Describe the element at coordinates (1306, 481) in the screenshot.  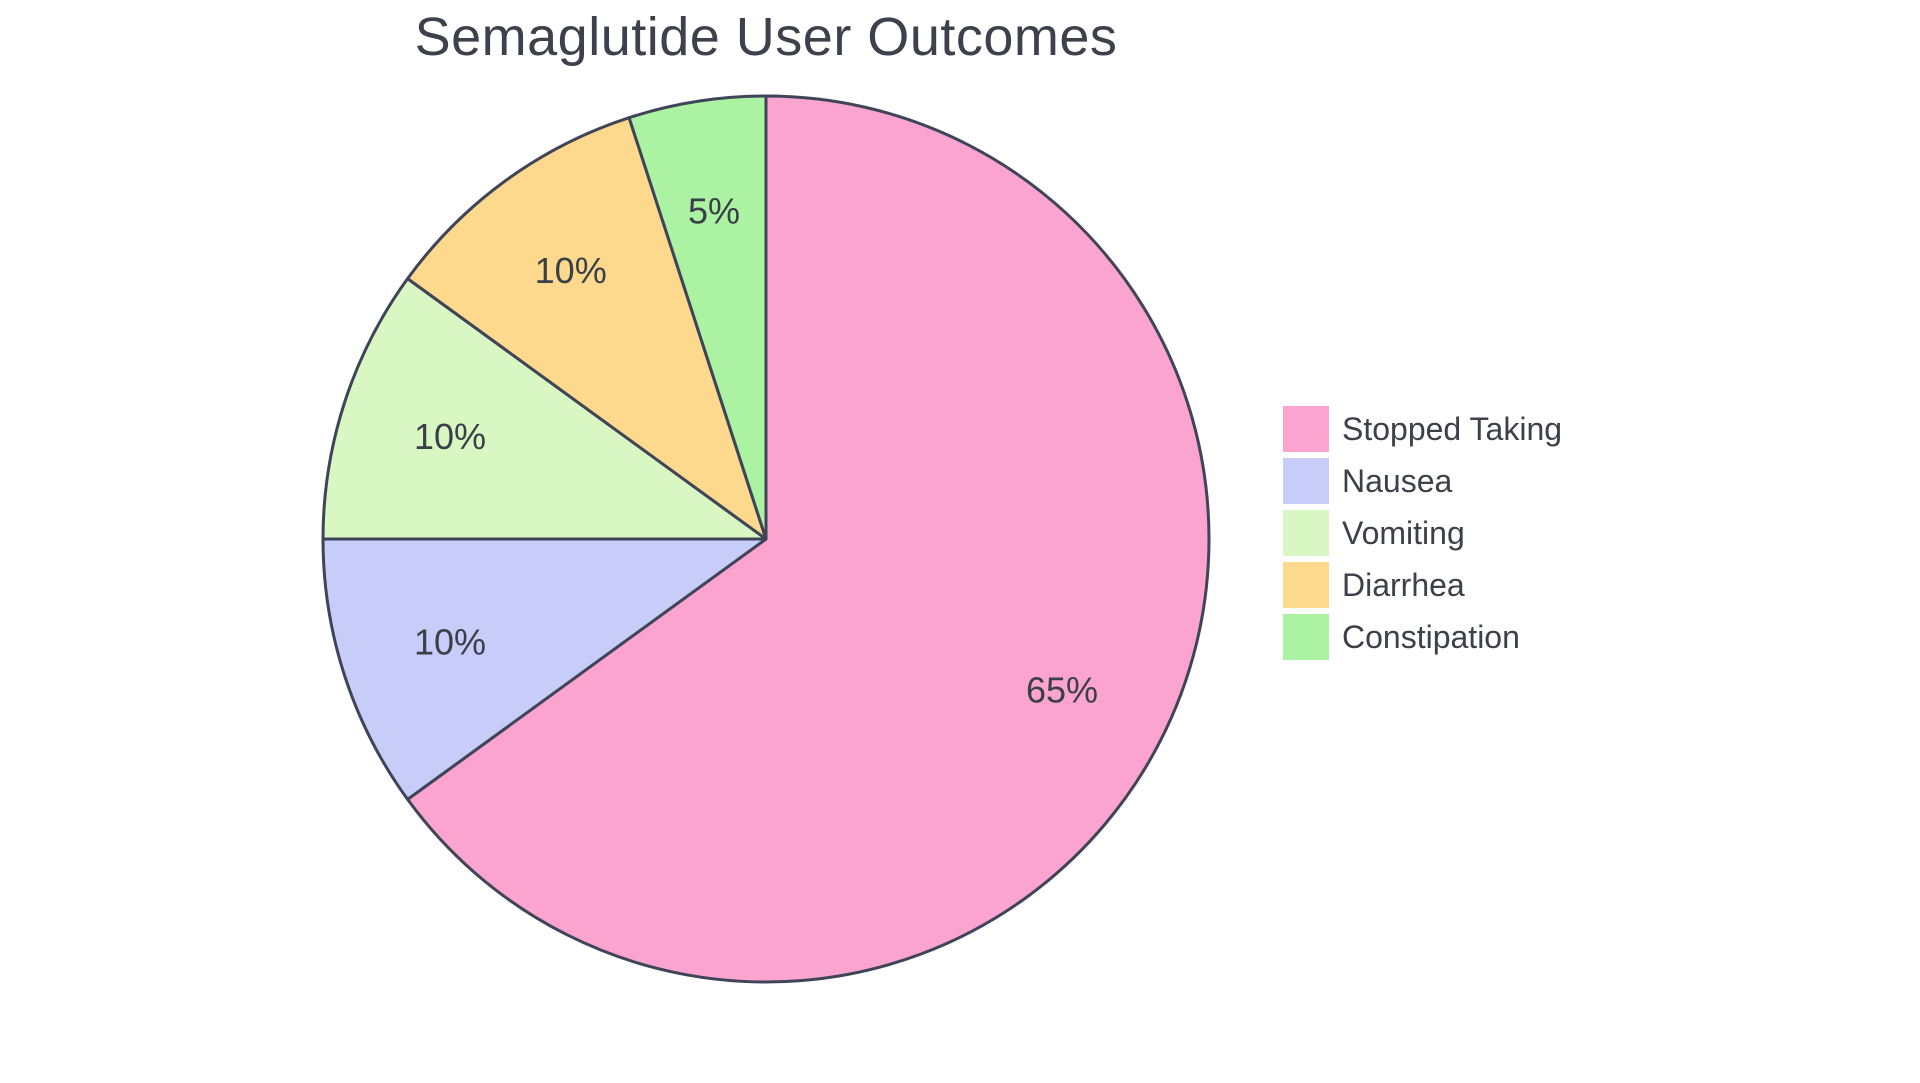
I see `legend-swatch-nausea` at that location.